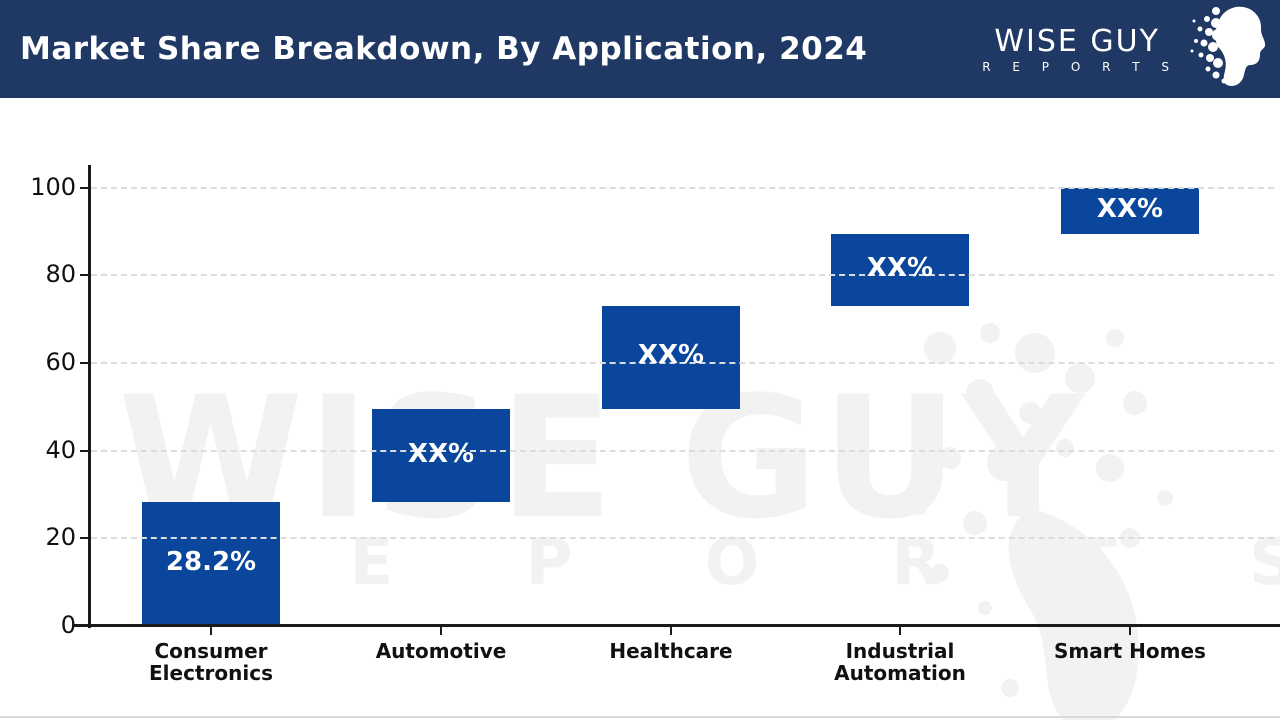 The width and height of the screenshot is (1280, 720). I want to click on x-category-label: Healthcare, so click(671, 651).